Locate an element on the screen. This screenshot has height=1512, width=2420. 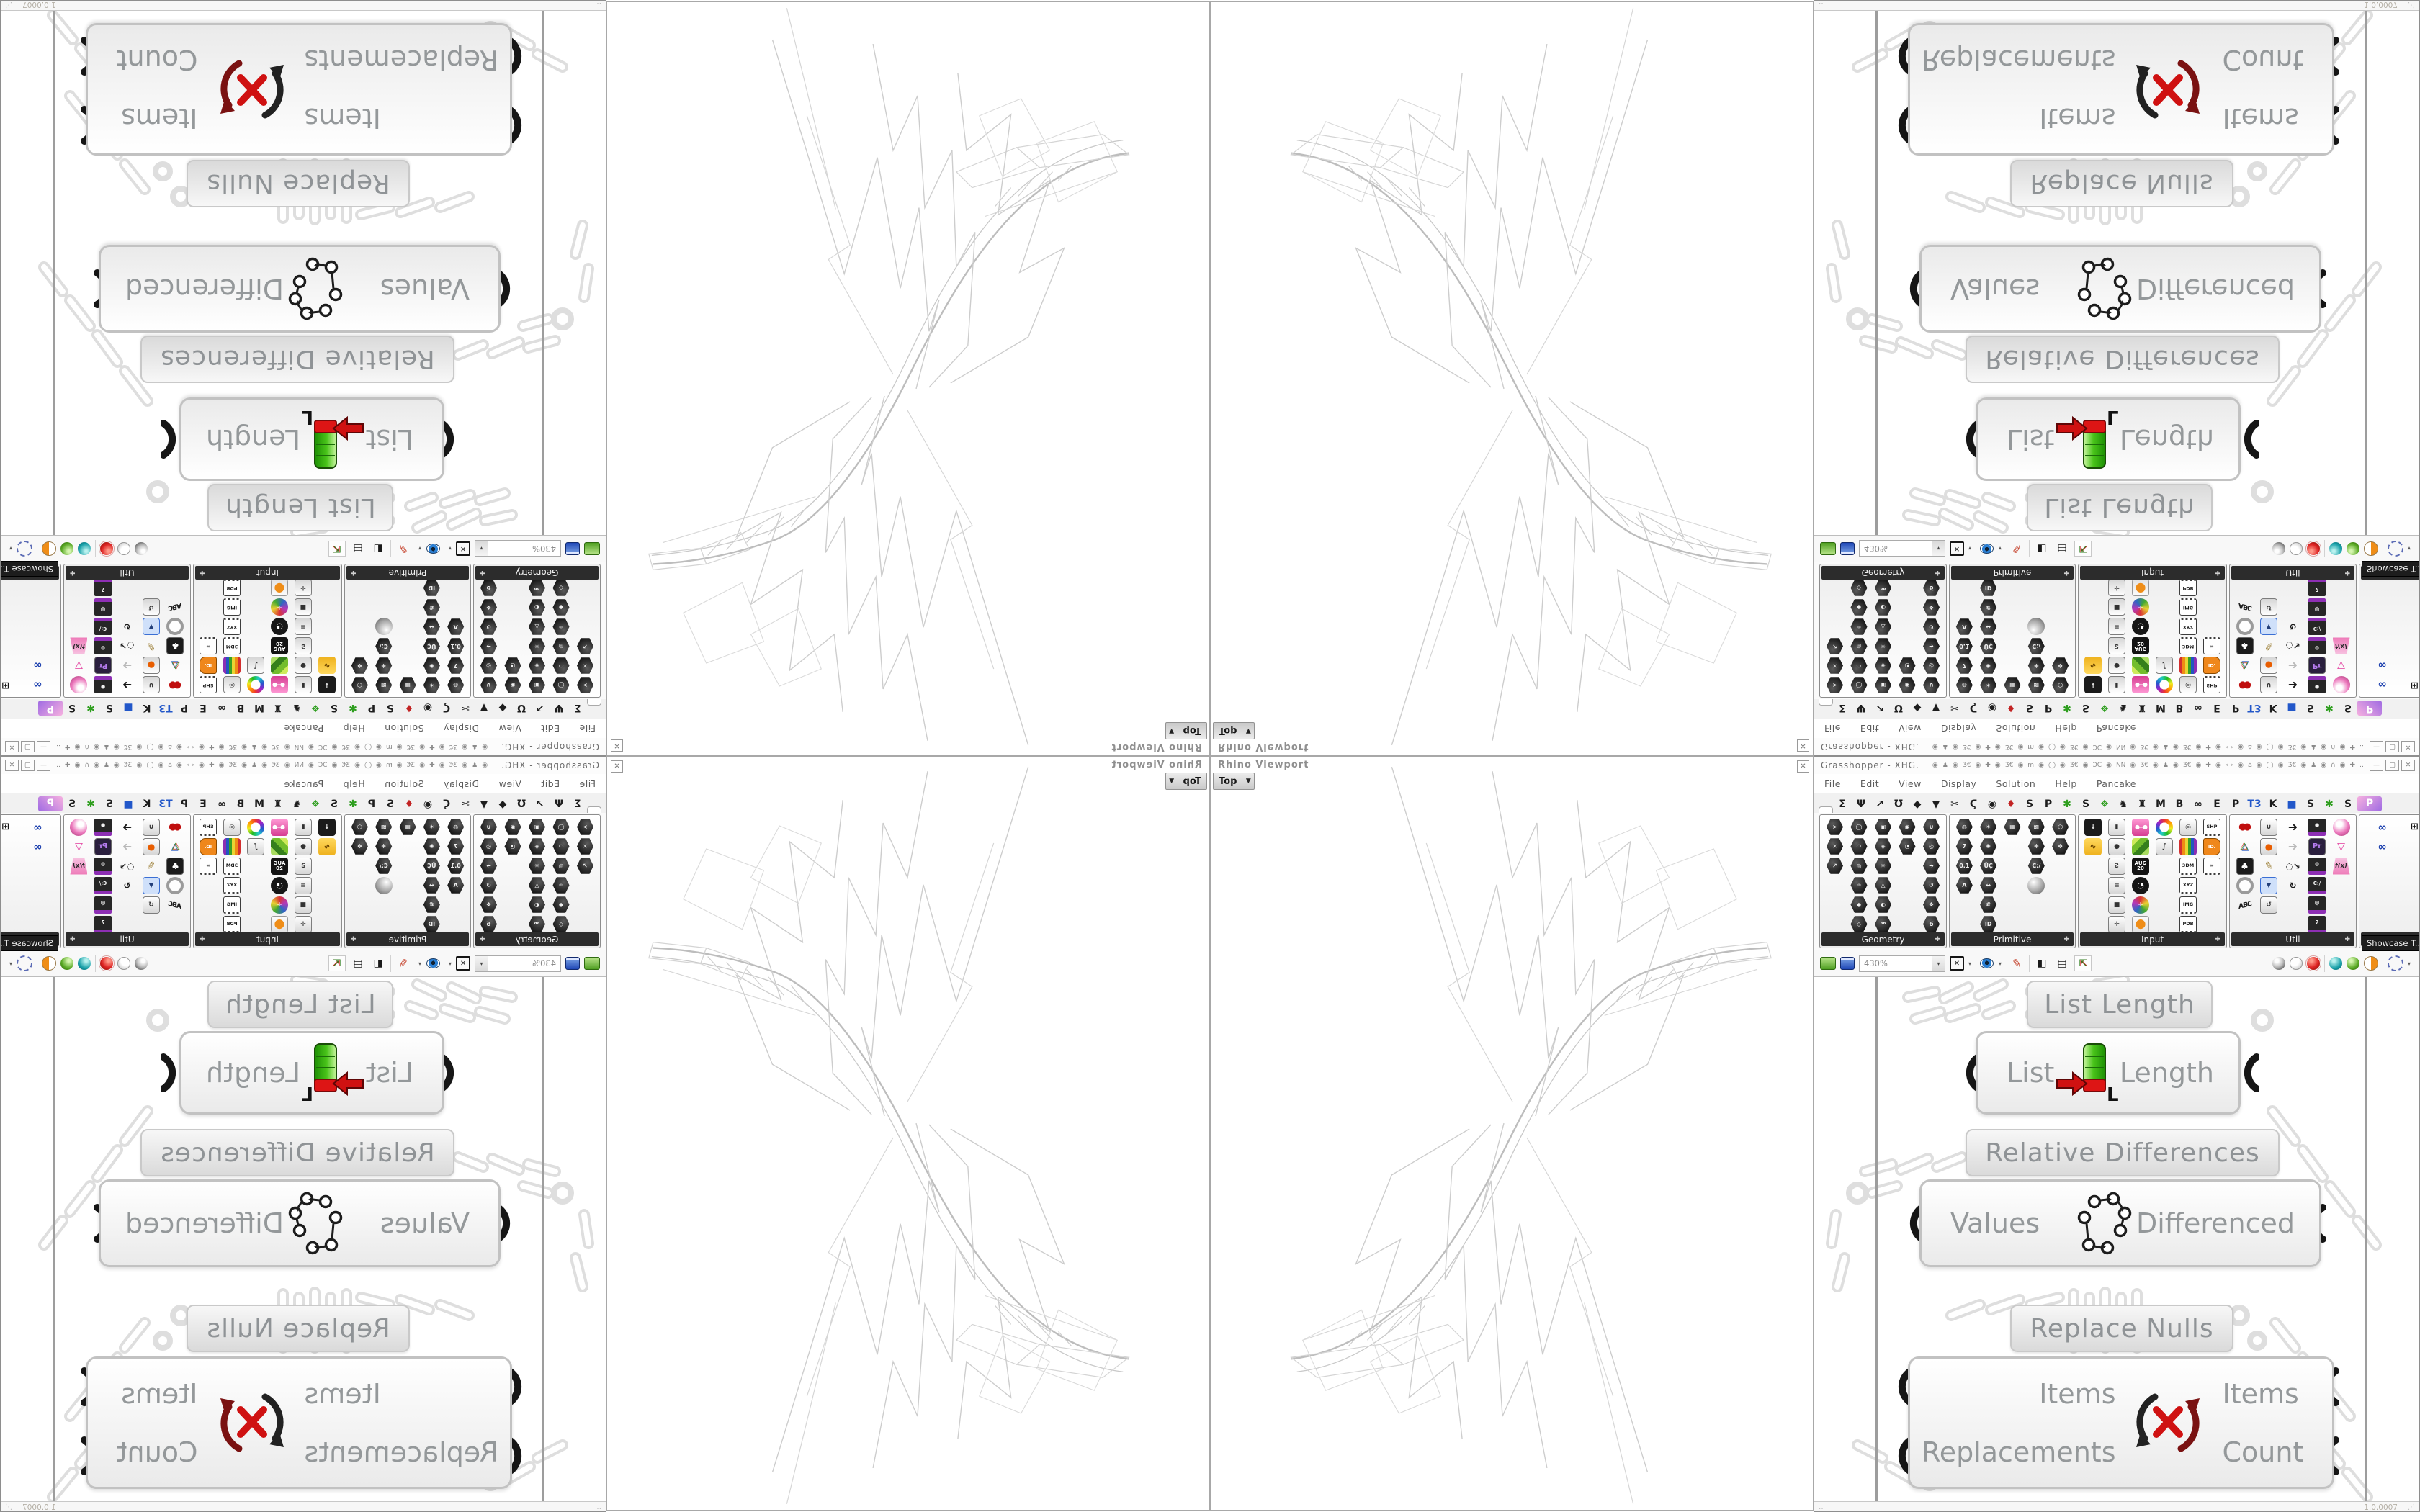
component-icon: ●● is located at coordinates (2243, 685).